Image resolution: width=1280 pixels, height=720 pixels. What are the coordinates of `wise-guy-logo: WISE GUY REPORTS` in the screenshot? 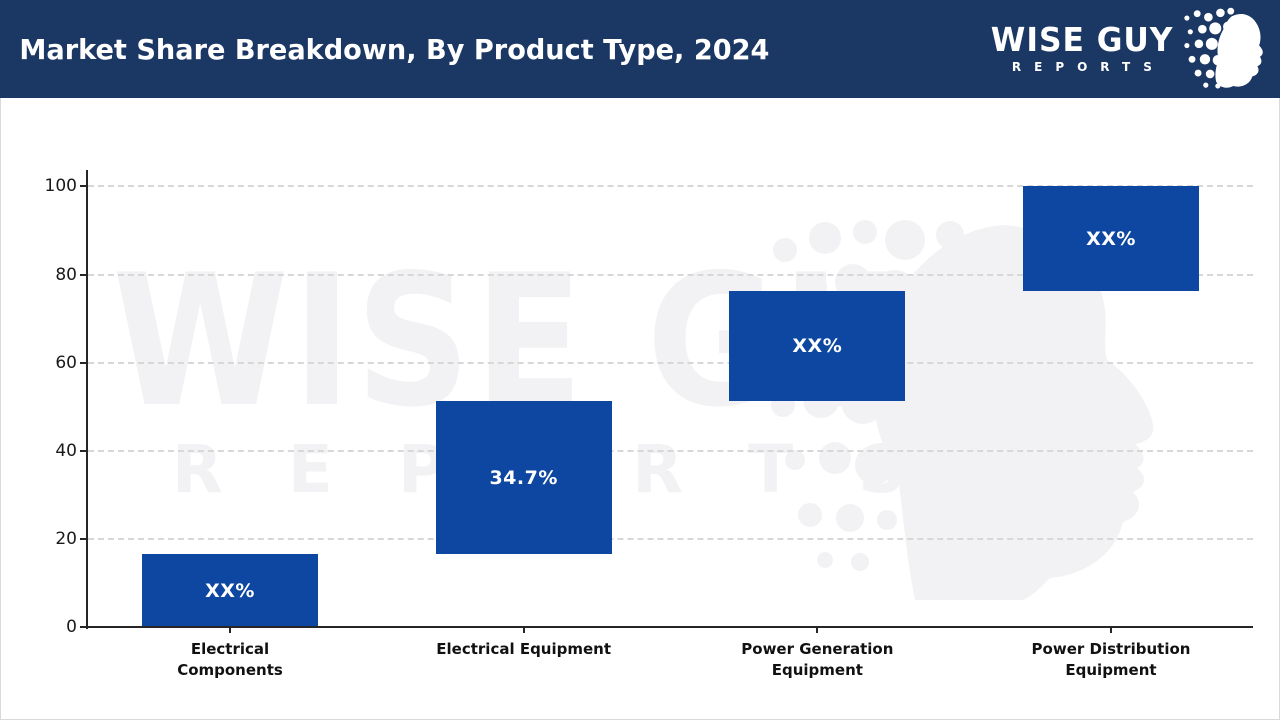 It's located at (1133, 49).